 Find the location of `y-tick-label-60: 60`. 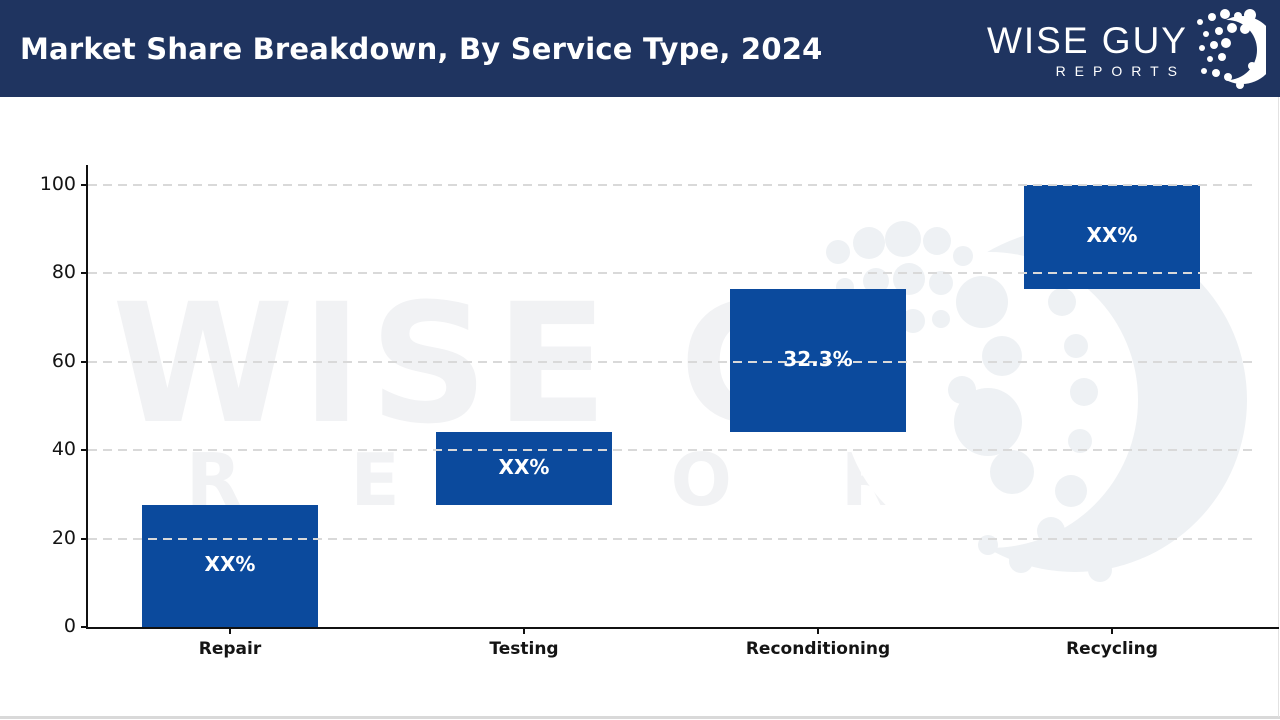

y-tick-label-60: 60 is located at coordinates (63, 360).